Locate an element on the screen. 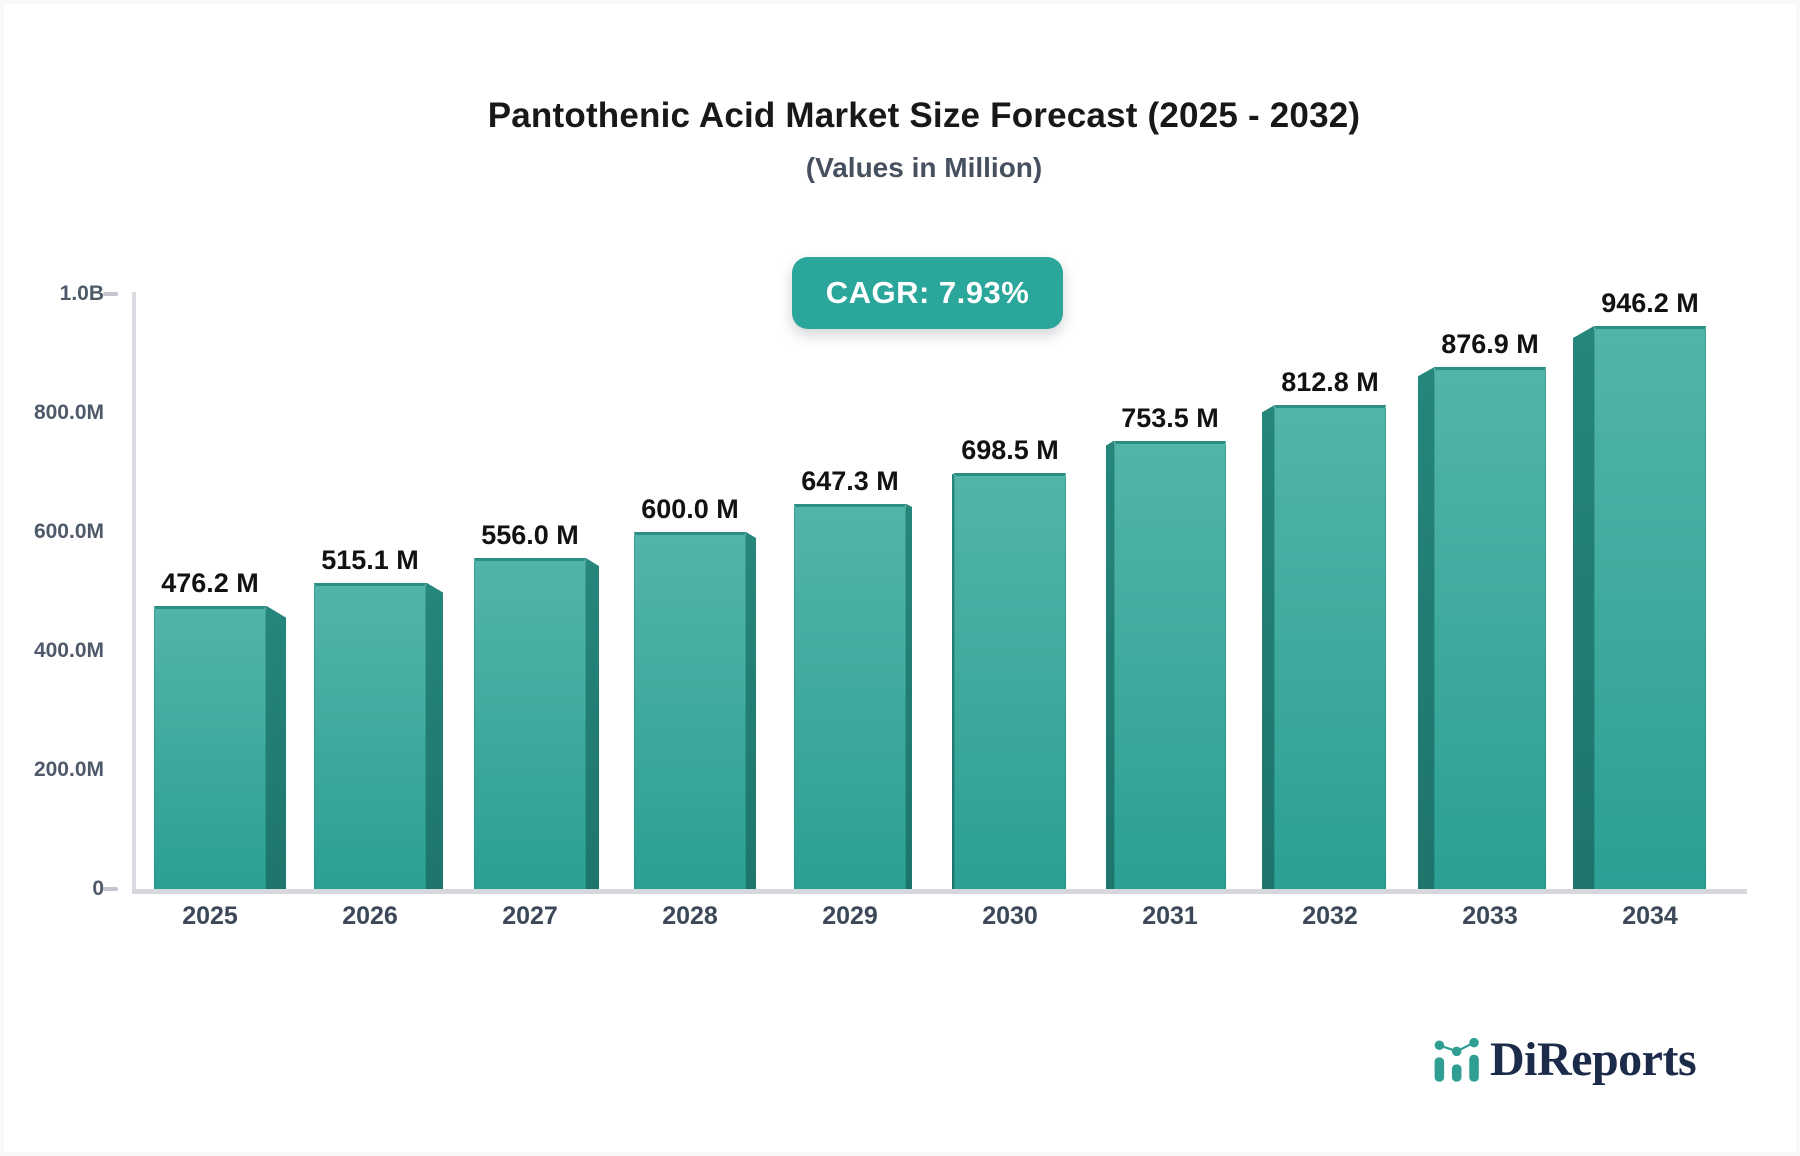 This screenshot has height=1156, width=1800. bar-value-label: 556.0 M is located at coordinates (530, 535).